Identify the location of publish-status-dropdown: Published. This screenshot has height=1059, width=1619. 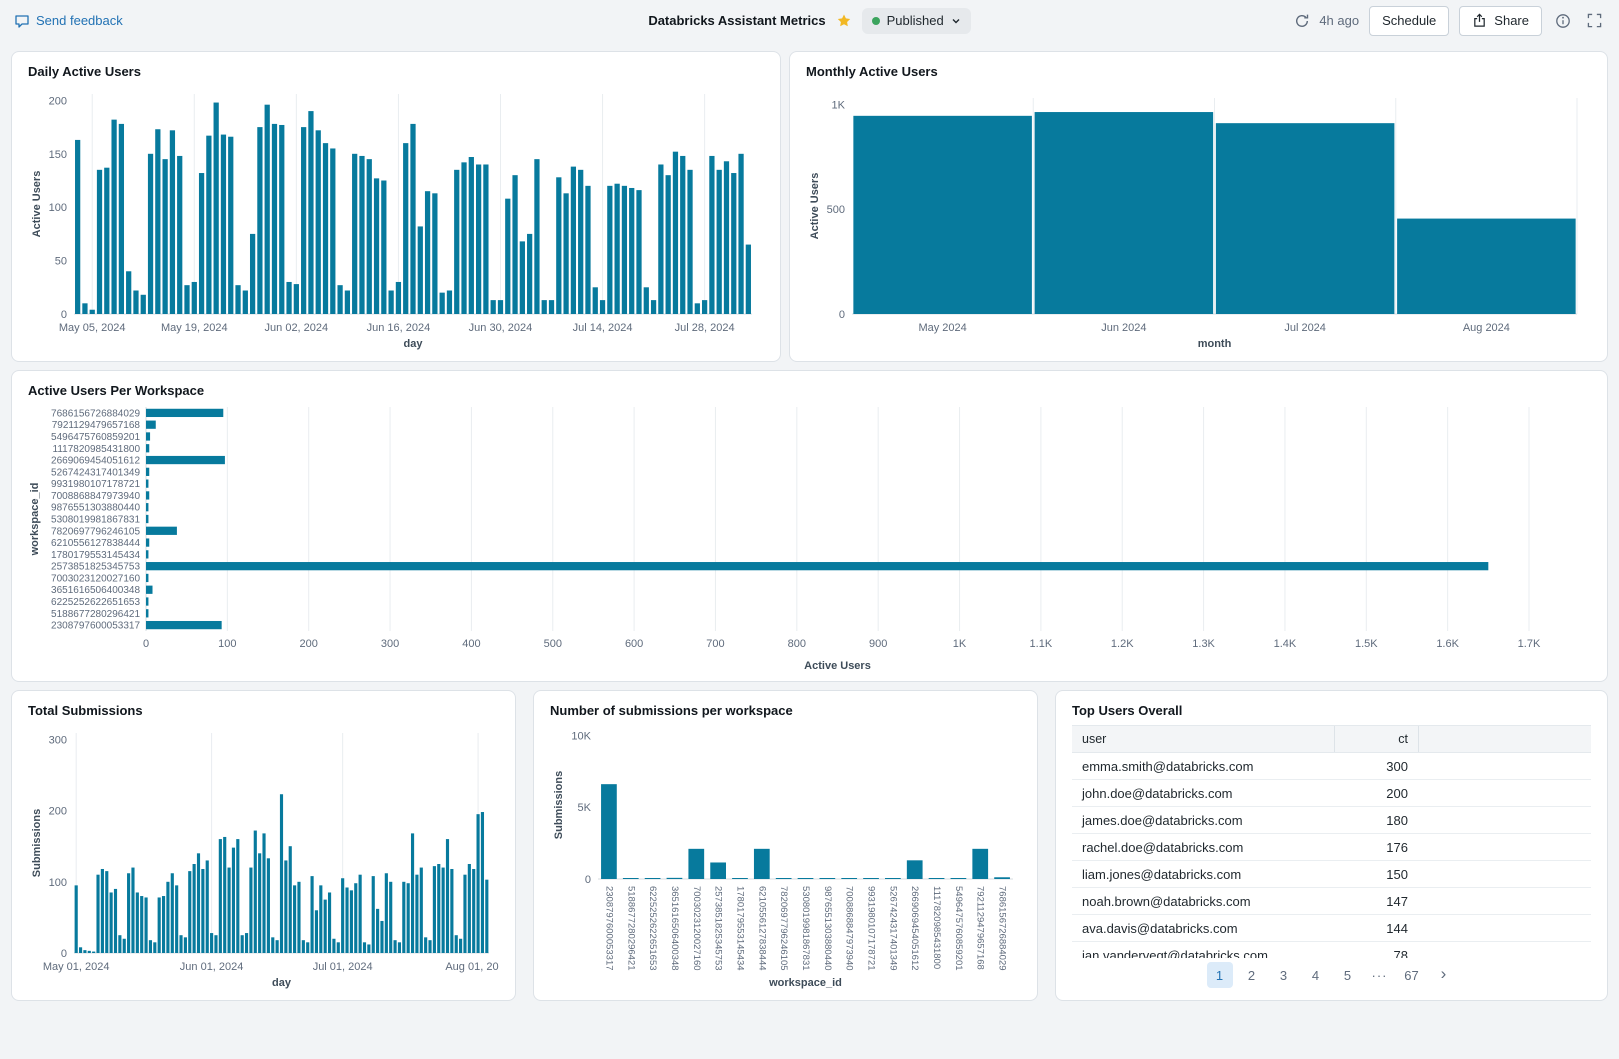
(916, 20).